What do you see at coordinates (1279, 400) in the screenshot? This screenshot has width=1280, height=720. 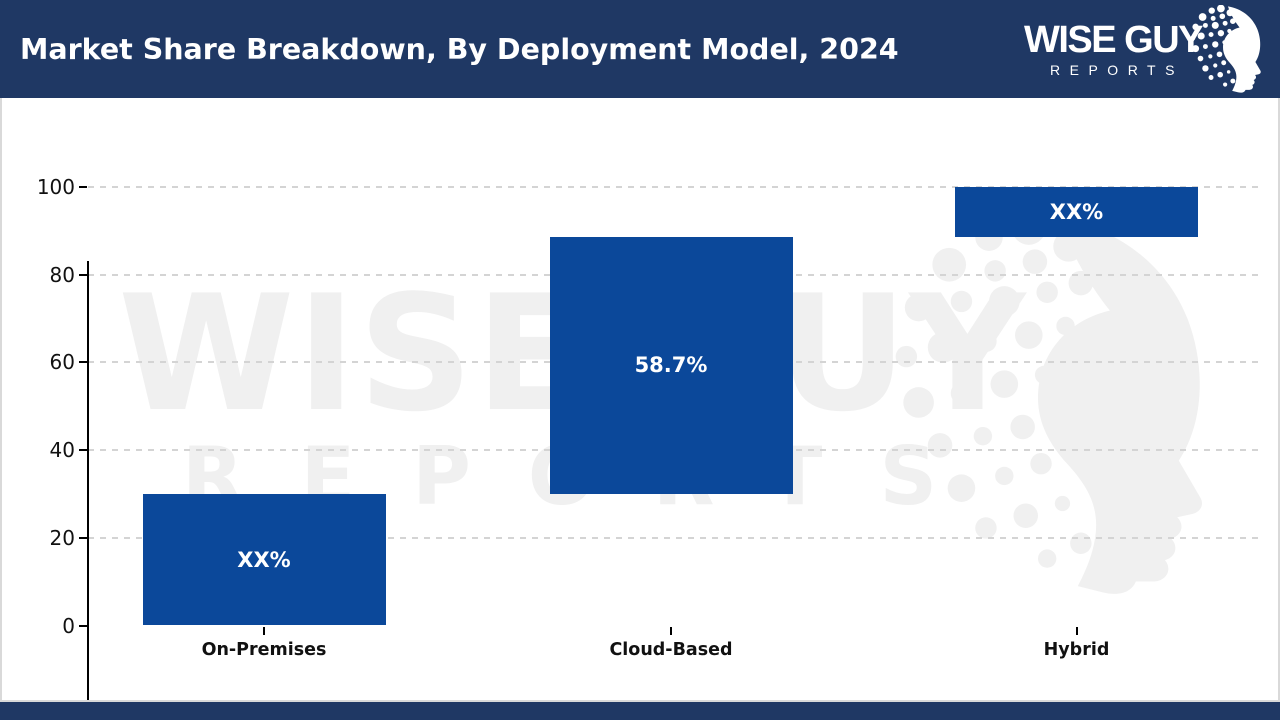 I see `page-border-right` at bounding box center [1279, 400].